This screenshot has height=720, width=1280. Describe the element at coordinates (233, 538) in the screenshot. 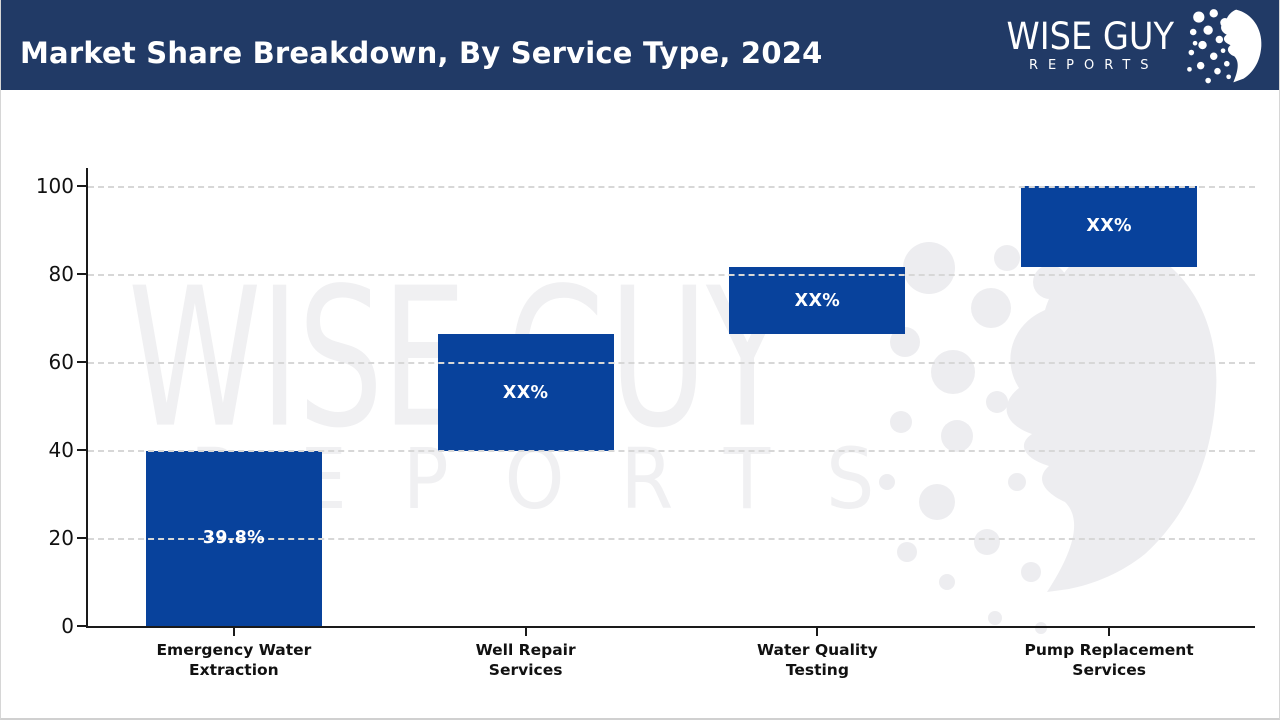

I see `bar-value-label: 39.8%` at that location.